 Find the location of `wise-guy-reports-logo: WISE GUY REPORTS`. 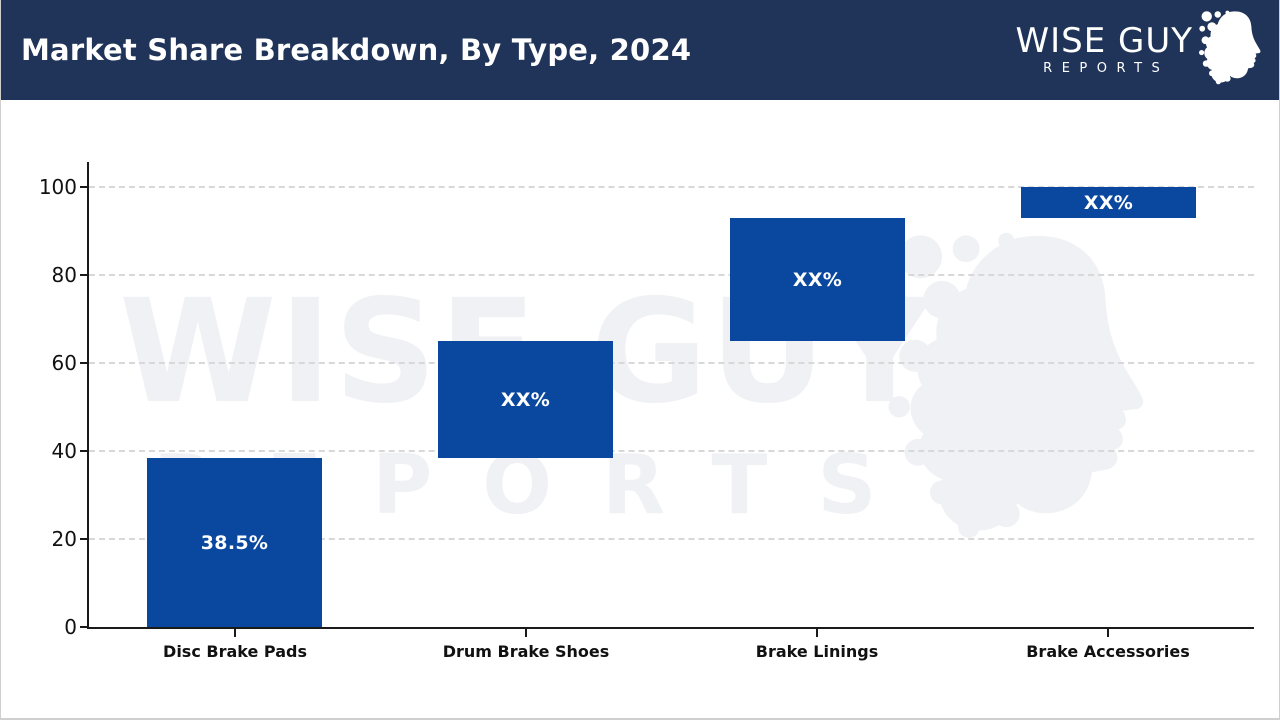

wise-guy-reports-logo: WISE GUY REPORTS is located at coordinates (1139, 50).